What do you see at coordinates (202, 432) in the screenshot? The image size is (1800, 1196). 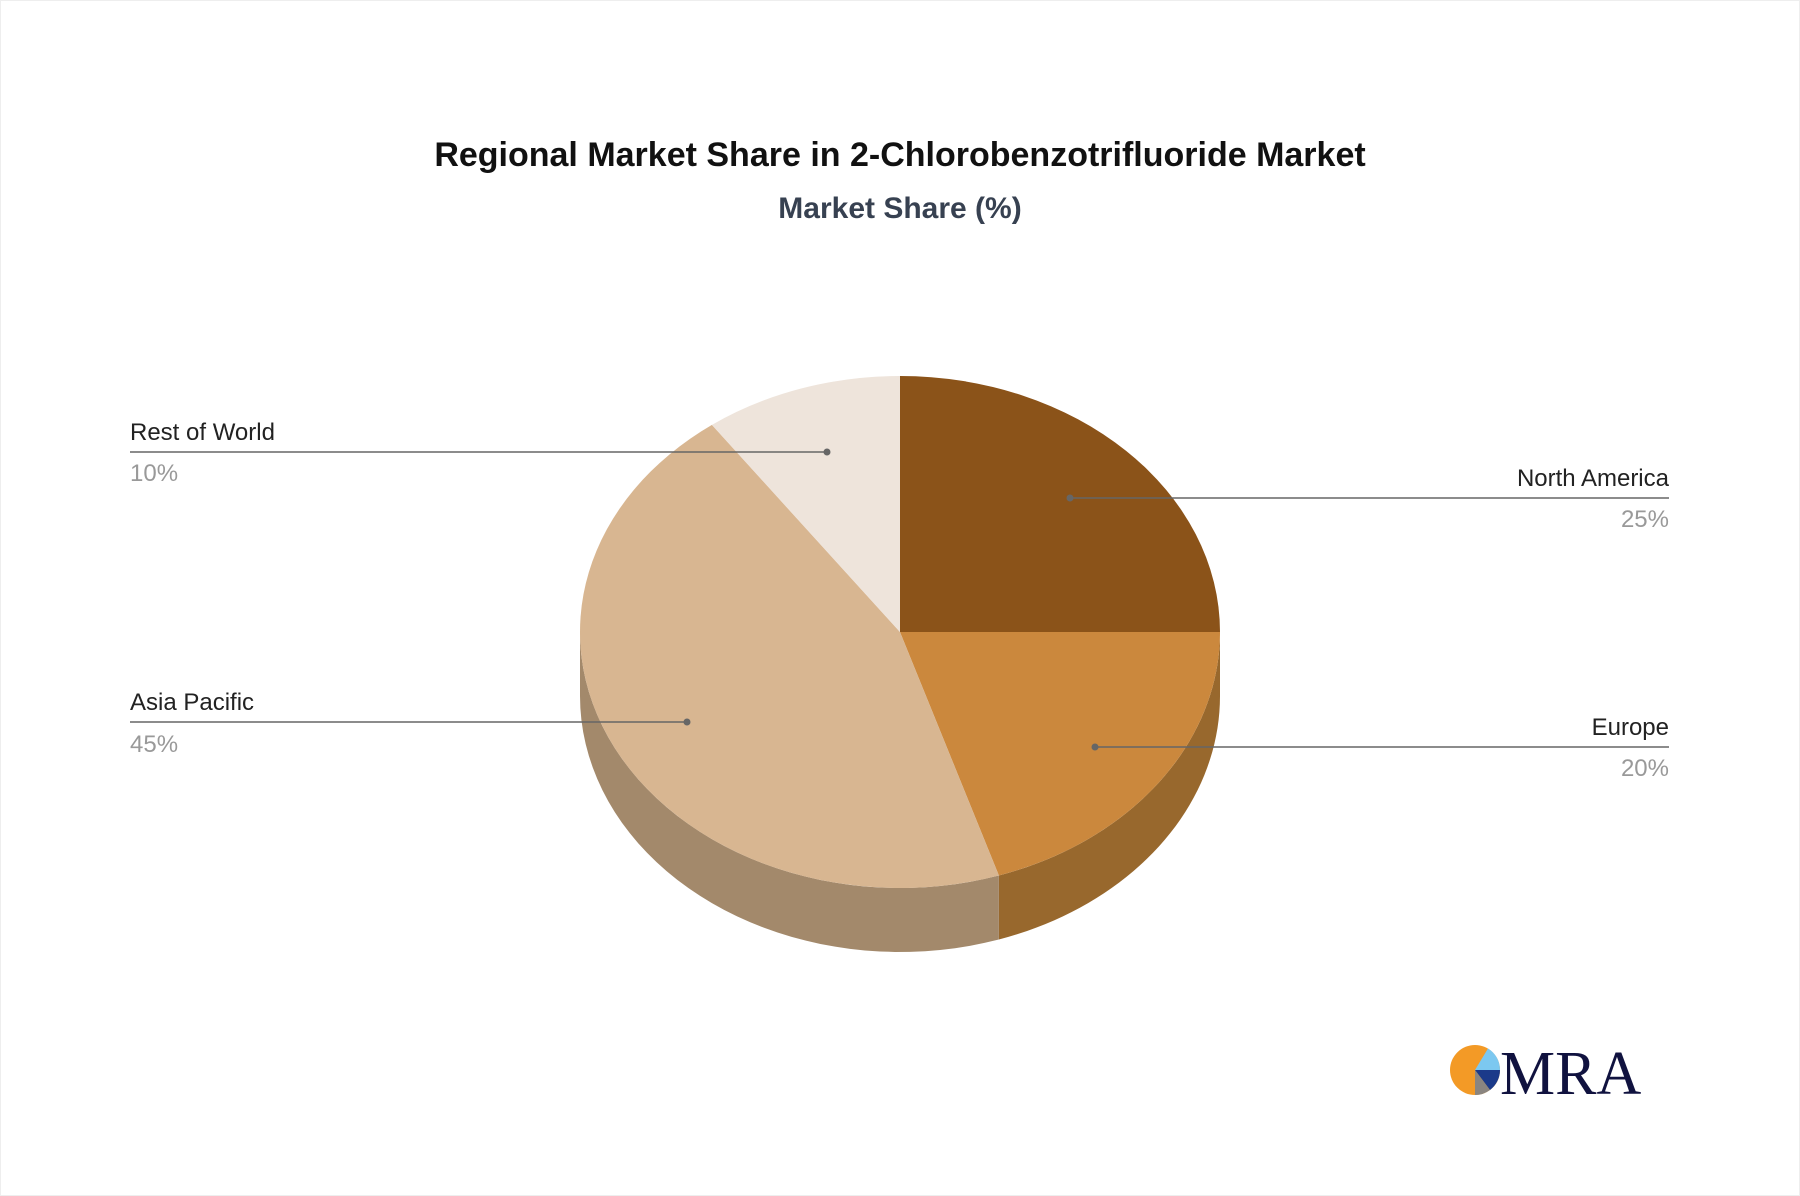 I see `slice-label-rest-of-world: Rest of World` at bounding box center [202, 432].